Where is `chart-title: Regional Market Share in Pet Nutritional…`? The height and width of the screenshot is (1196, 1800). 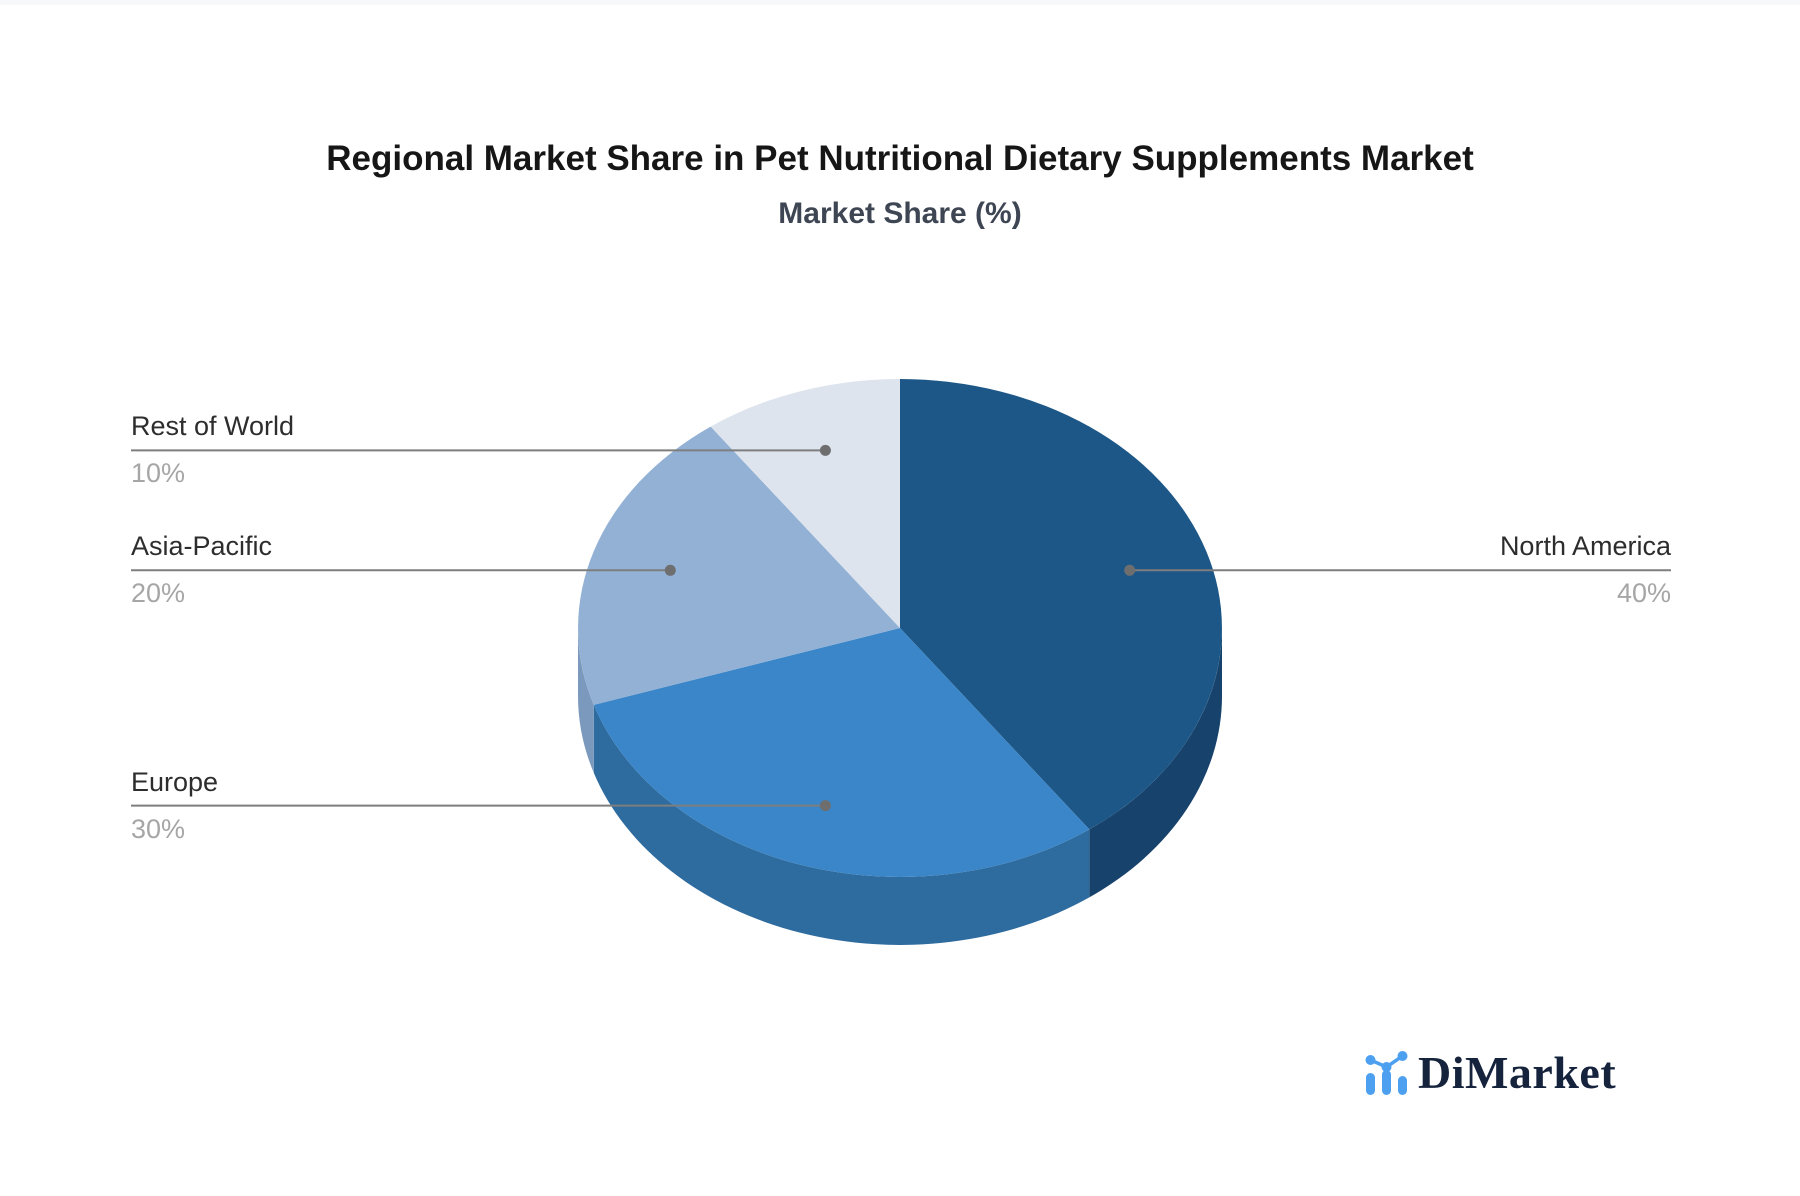 chart-title: Regional Market Share in Pet Nutritional… is located at coordinates (900, 158).